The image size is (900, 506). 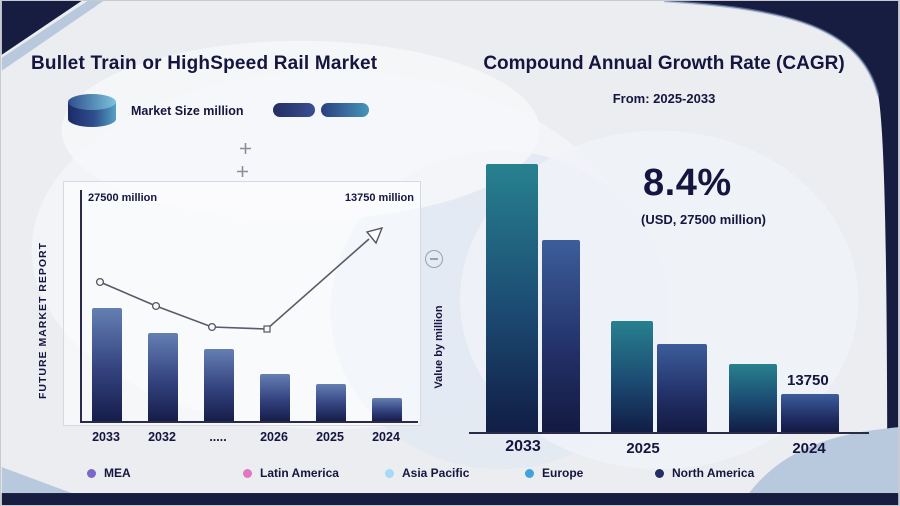 I want to click on legend-dot-north-america, so click(x=659, y=473).